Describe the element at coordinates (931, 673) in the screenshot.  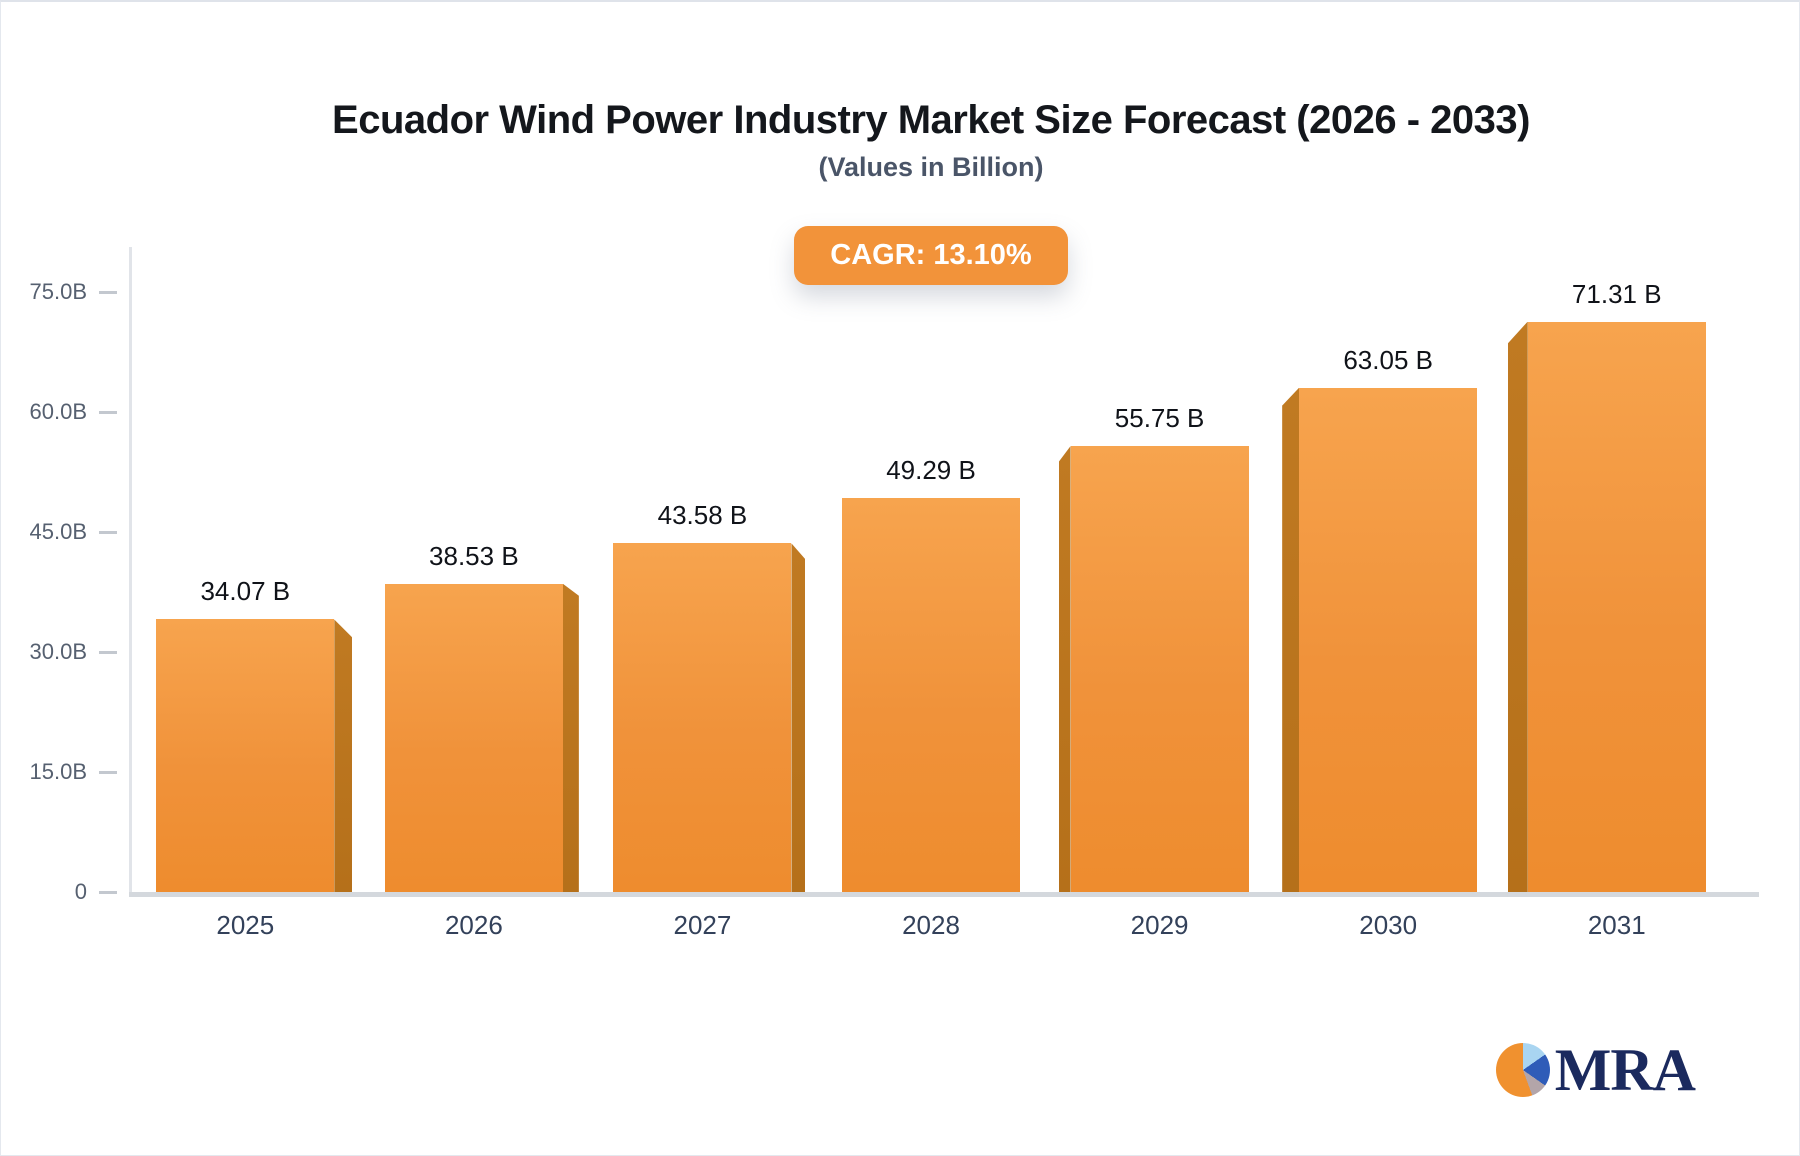
I see `bar: 49.29 B` at that location.